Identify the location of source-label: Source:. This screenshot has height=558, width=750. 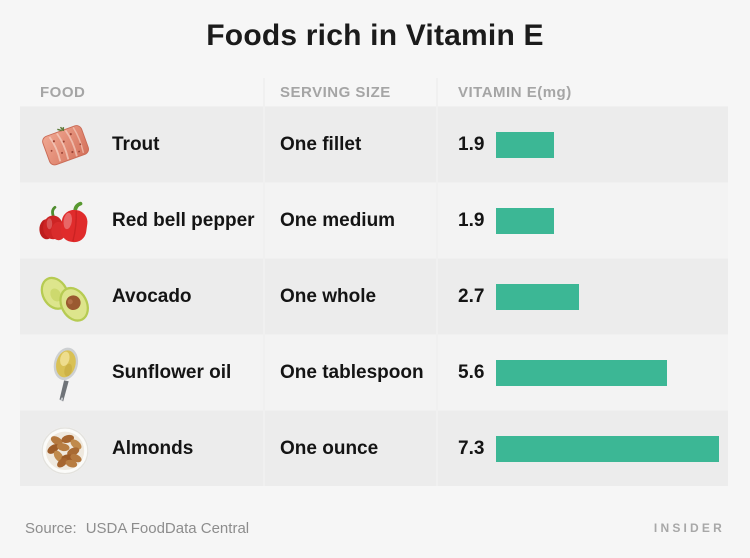
(51, 528).